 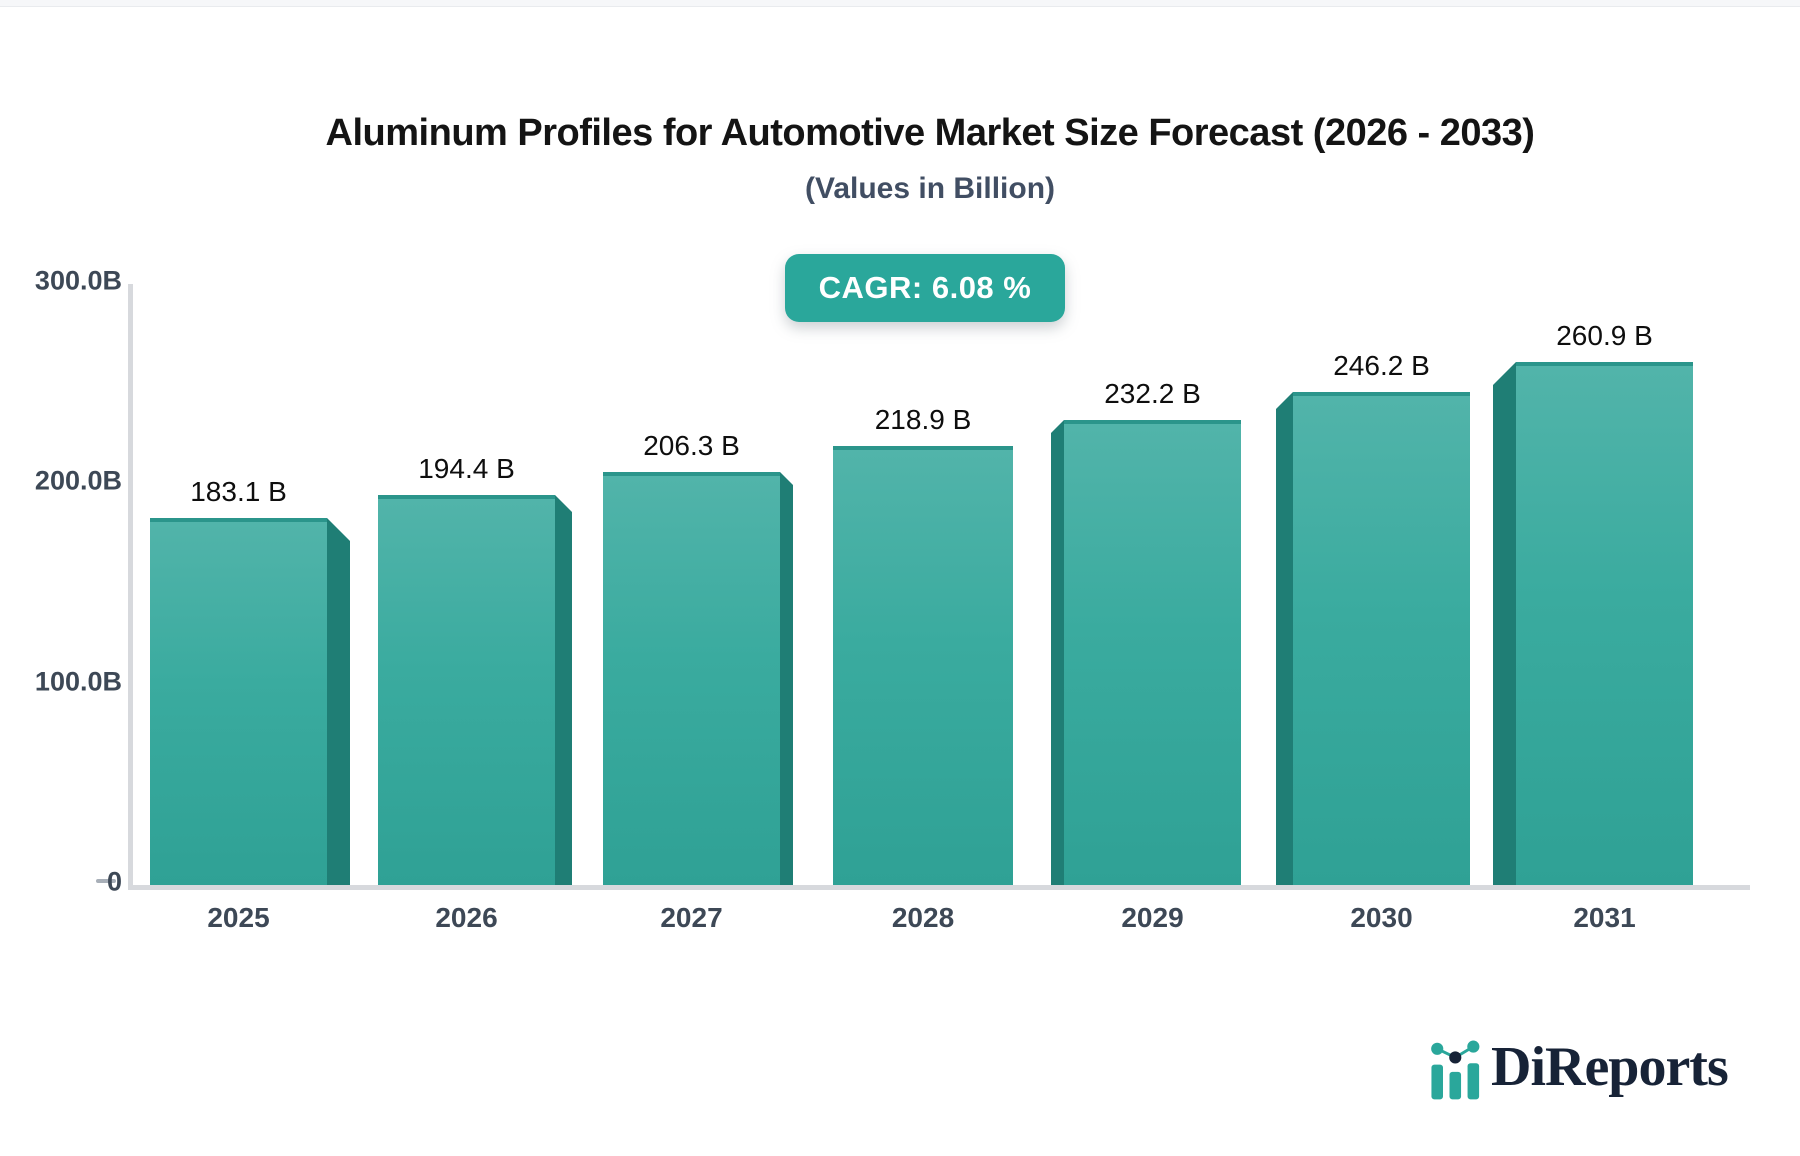 I want to click on bar-2029, so click(x=1146, y=652).